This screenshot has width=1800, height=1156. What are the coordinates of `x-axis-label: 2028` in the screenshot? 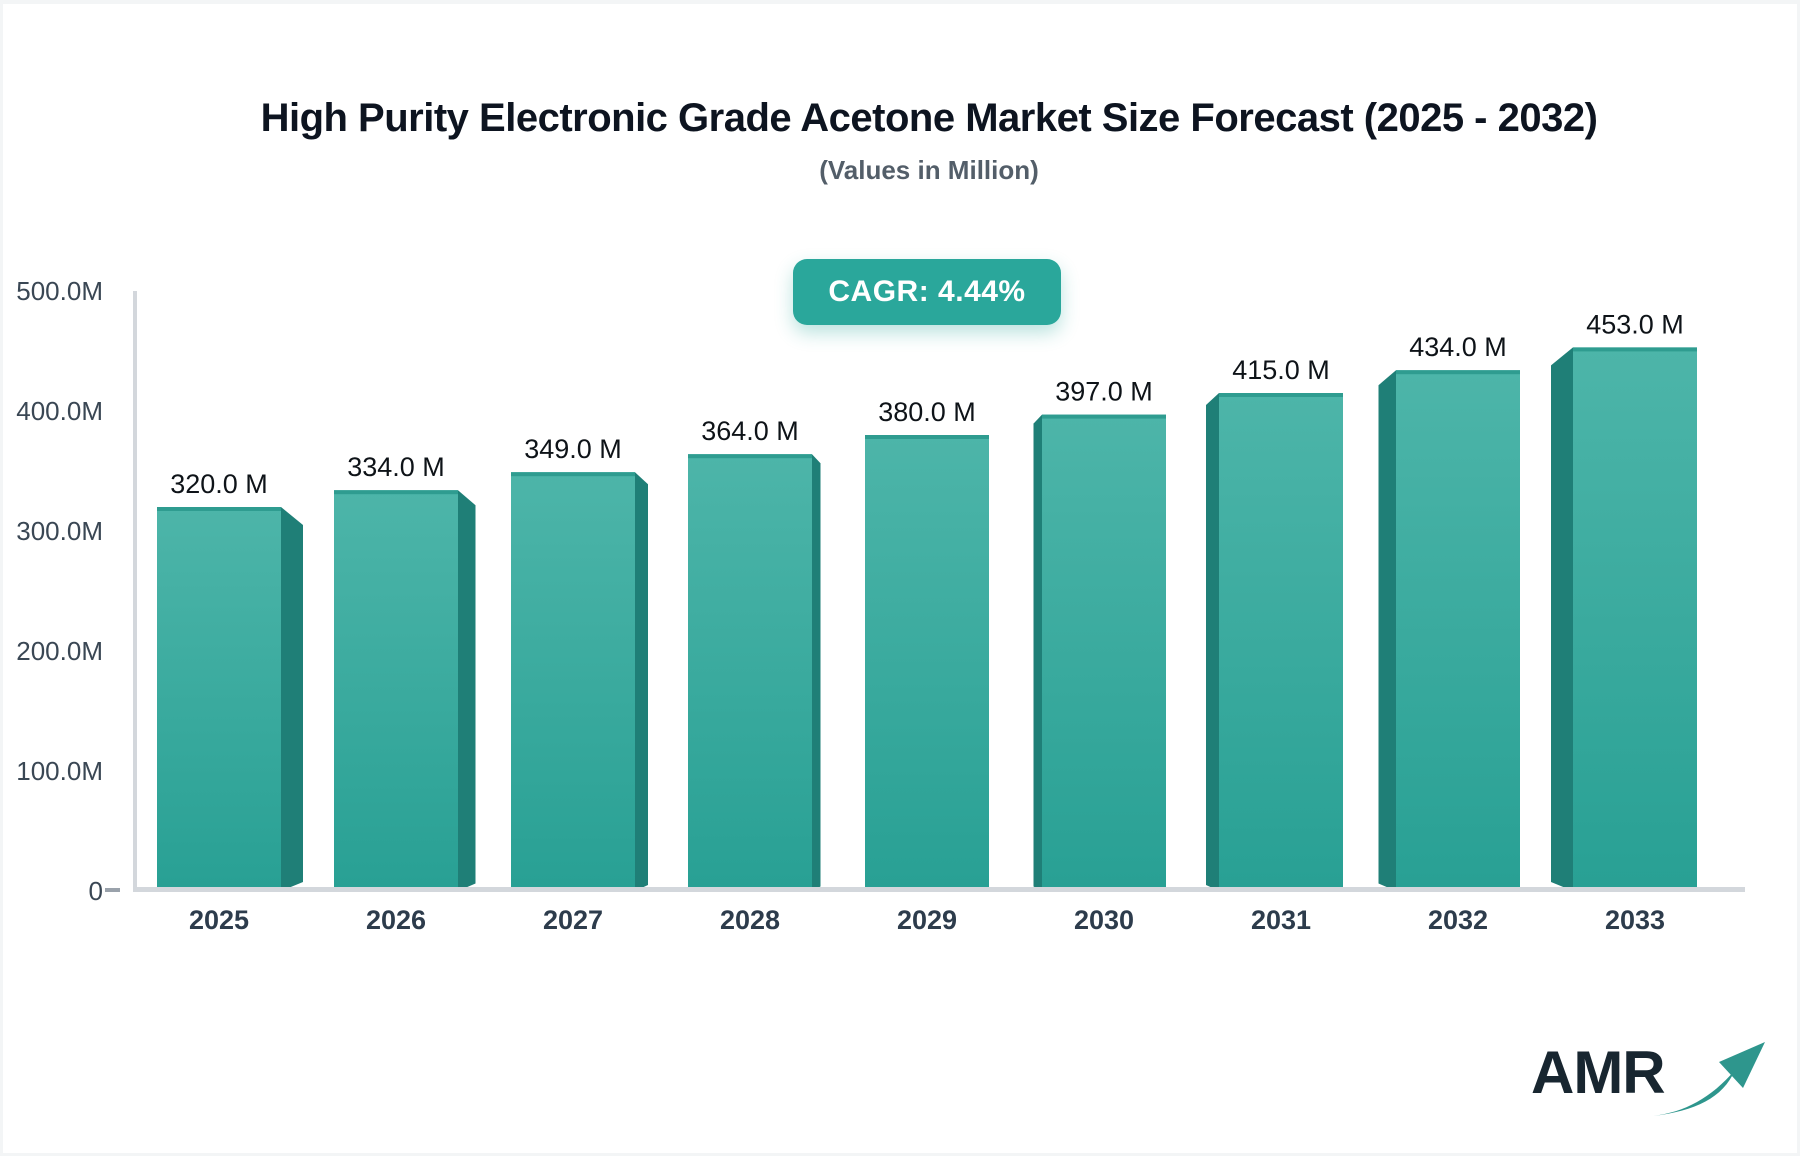 It's located at (750, 920).